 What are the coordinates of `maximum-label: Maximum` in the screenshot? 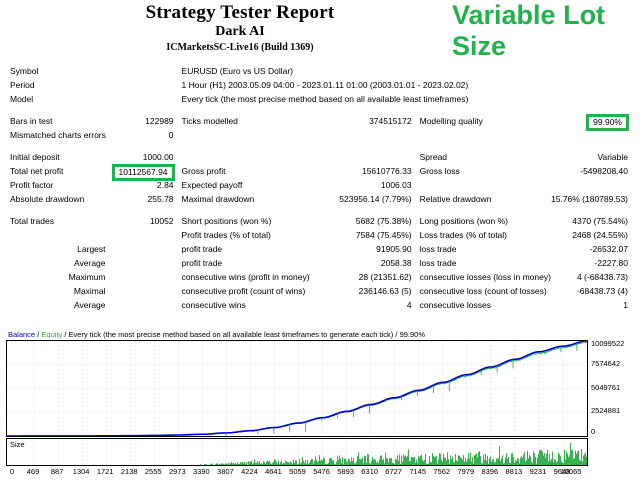 It's located at (87, 277).